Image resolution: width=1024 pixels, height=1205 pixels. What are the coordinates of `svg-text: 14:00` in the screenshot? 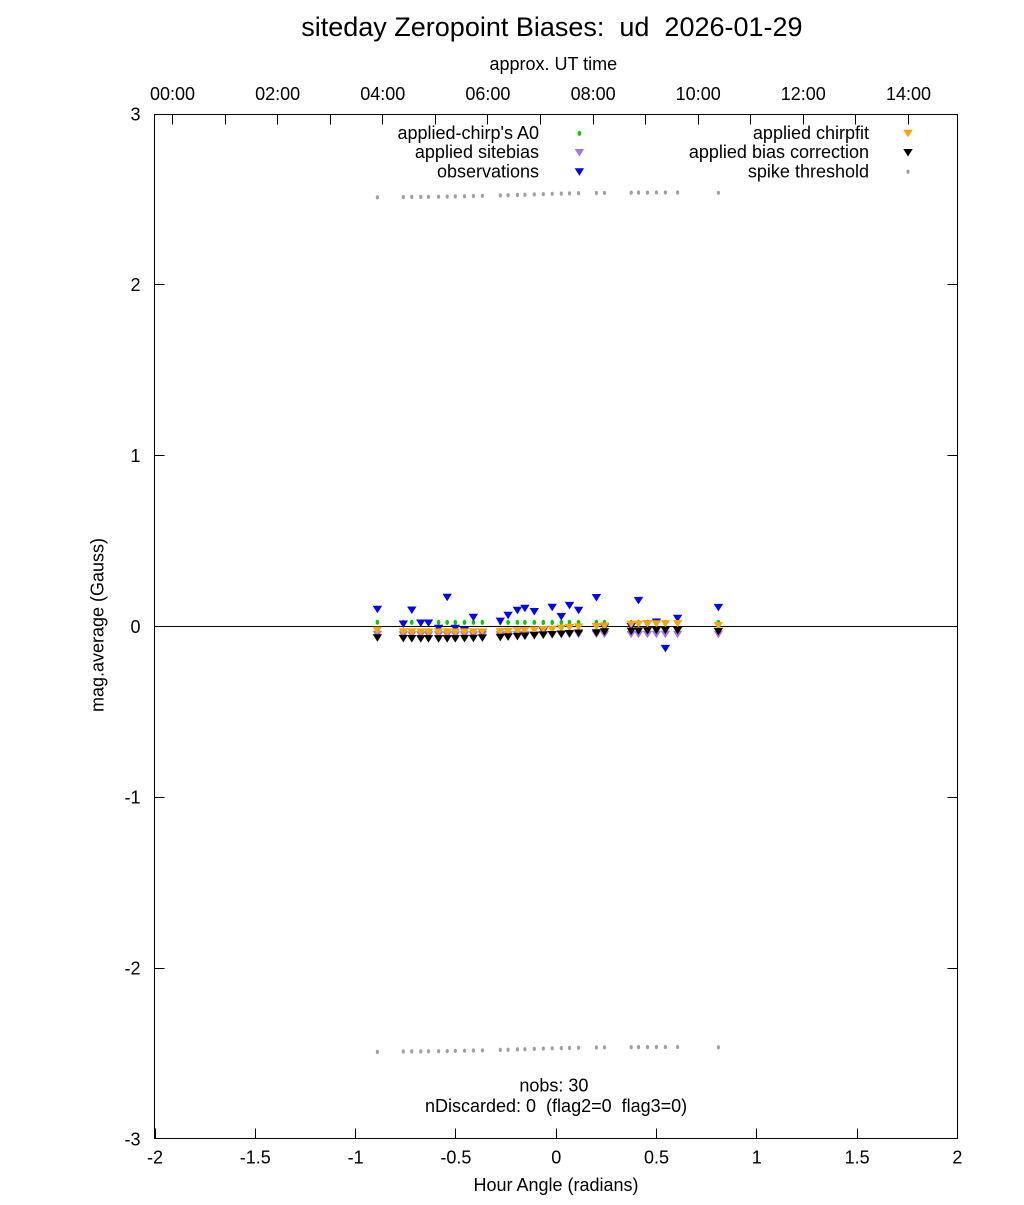 It's located at (908, 94).